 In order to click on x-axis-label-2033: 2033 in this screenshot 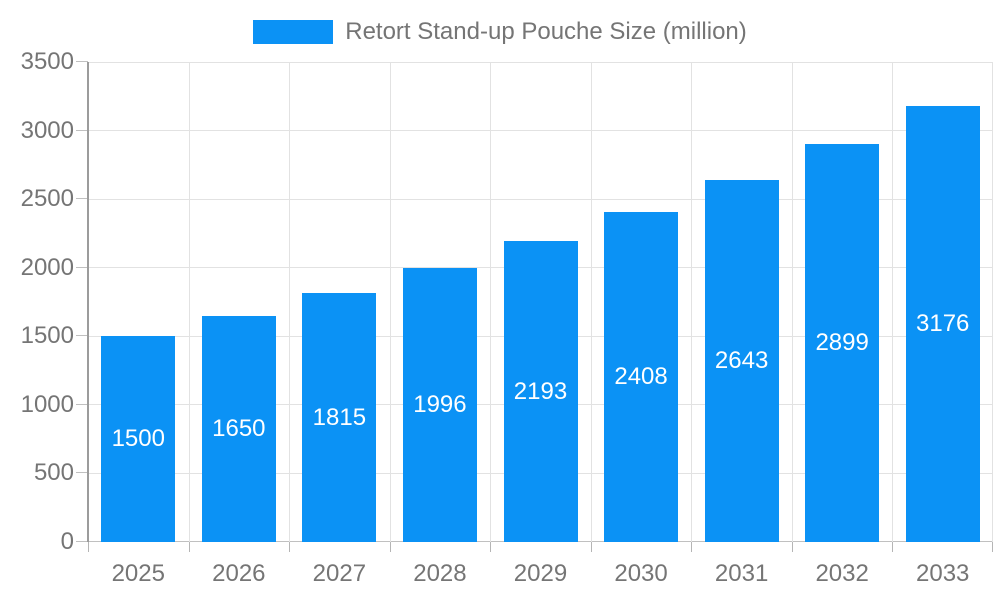, I will do `click(943, 573)`.